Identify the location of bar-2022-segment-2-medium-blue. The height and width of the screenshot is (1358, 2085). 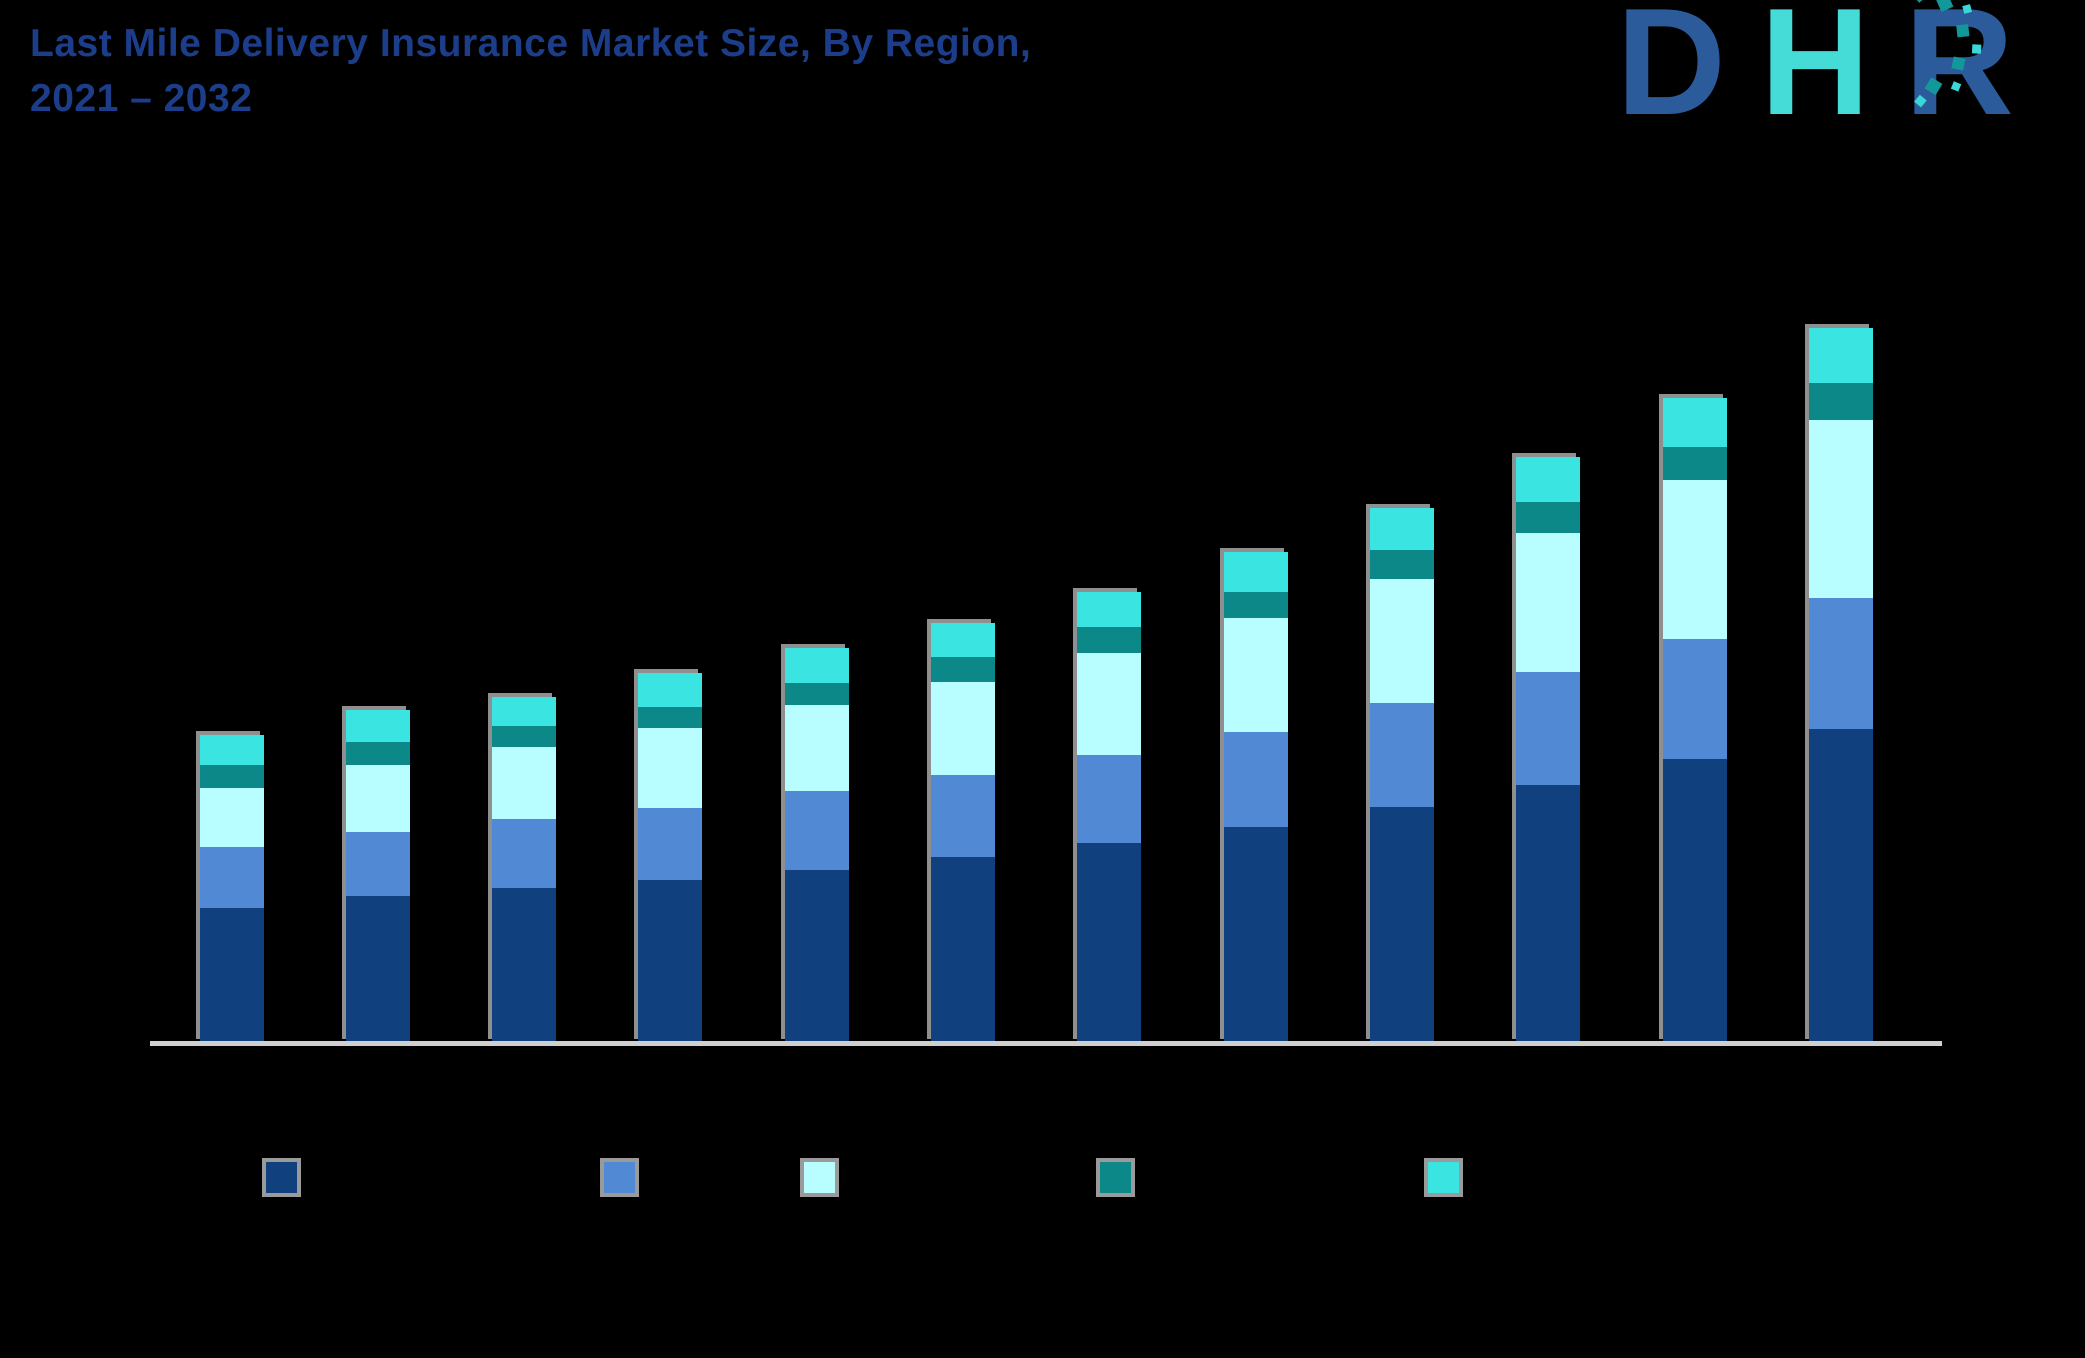
(377, 864).